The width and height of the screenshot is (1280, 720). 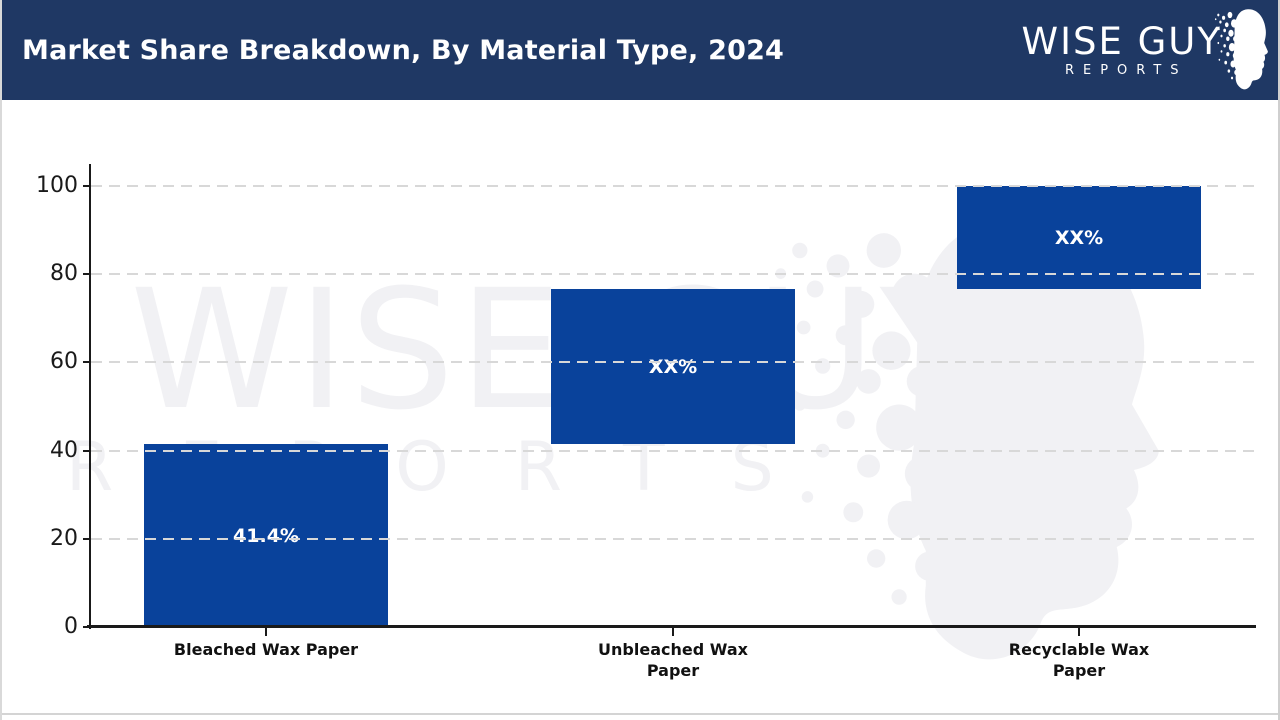 I want to click on y-tick-label: 80, so click(x=64, y=274).